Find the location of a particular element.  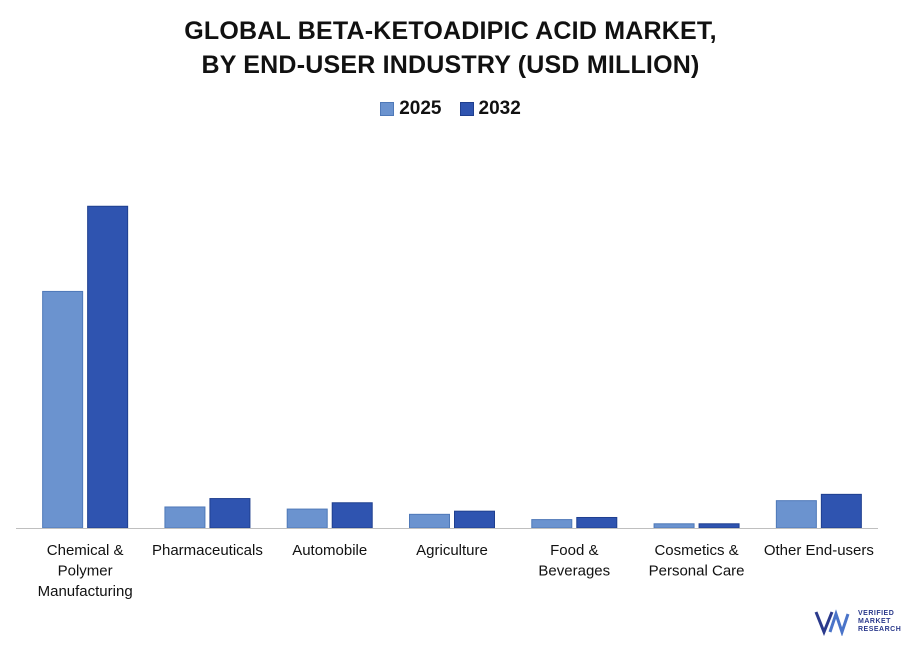

x-tick-label-6: Other End-users is located at coordinates (819, 550).